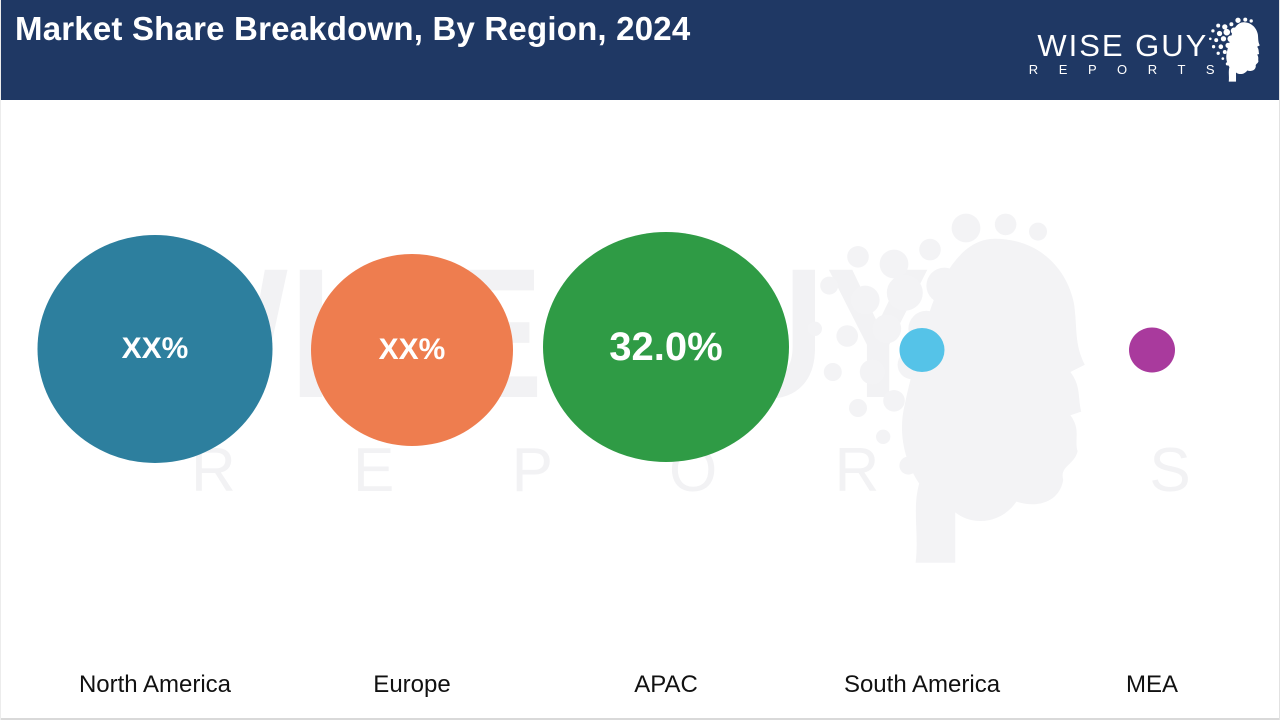  I want to click on brand-name: WISE GUY, so click(1123, 46).